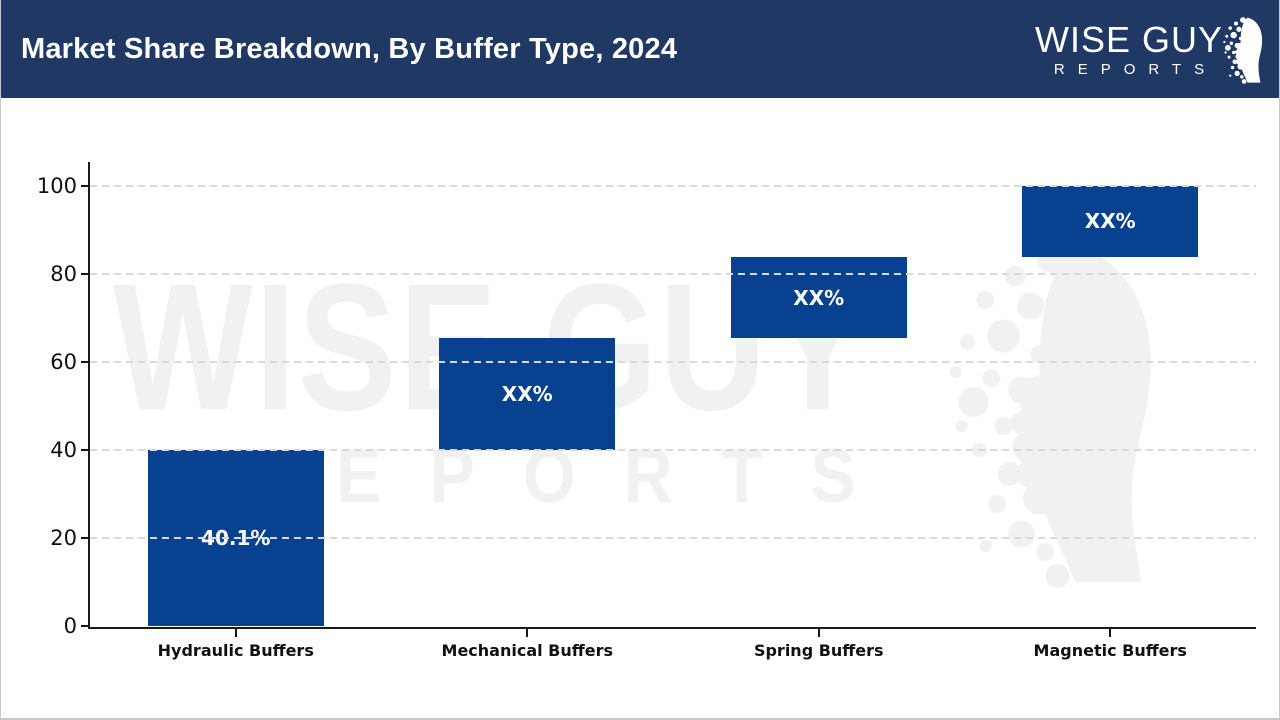 Image resolution: width=1280 pixels, height=720 pixels. I want to click on brand-logo: WISE GUY REPORTS, so click(1150, 49).